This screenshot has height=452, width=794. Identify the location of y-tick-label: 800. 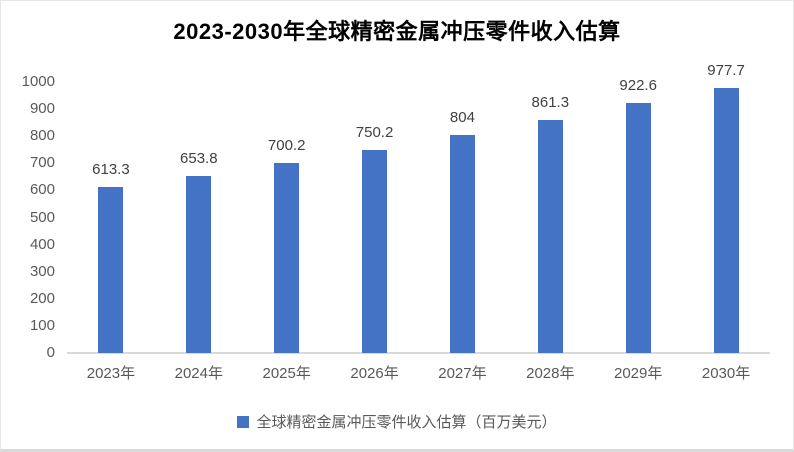
(42, 136).